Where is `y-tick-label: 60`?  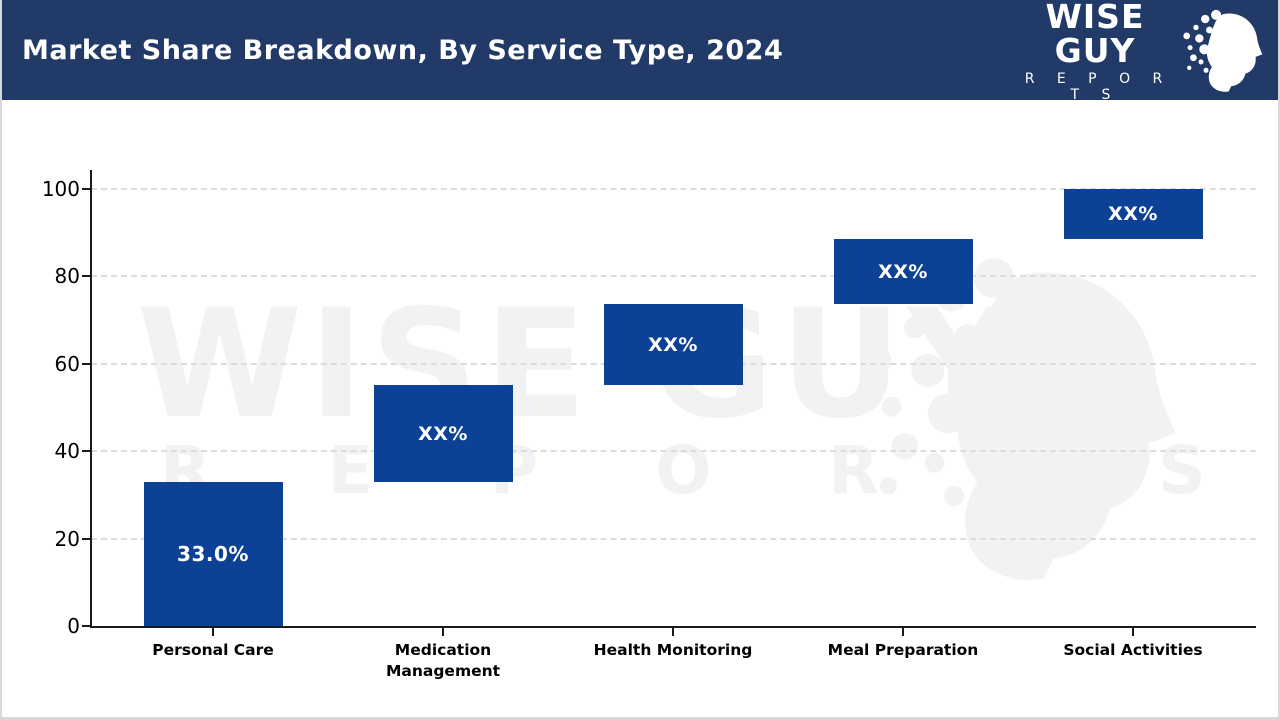 y-tick-label: 60 is located at coordinates (67, 363).